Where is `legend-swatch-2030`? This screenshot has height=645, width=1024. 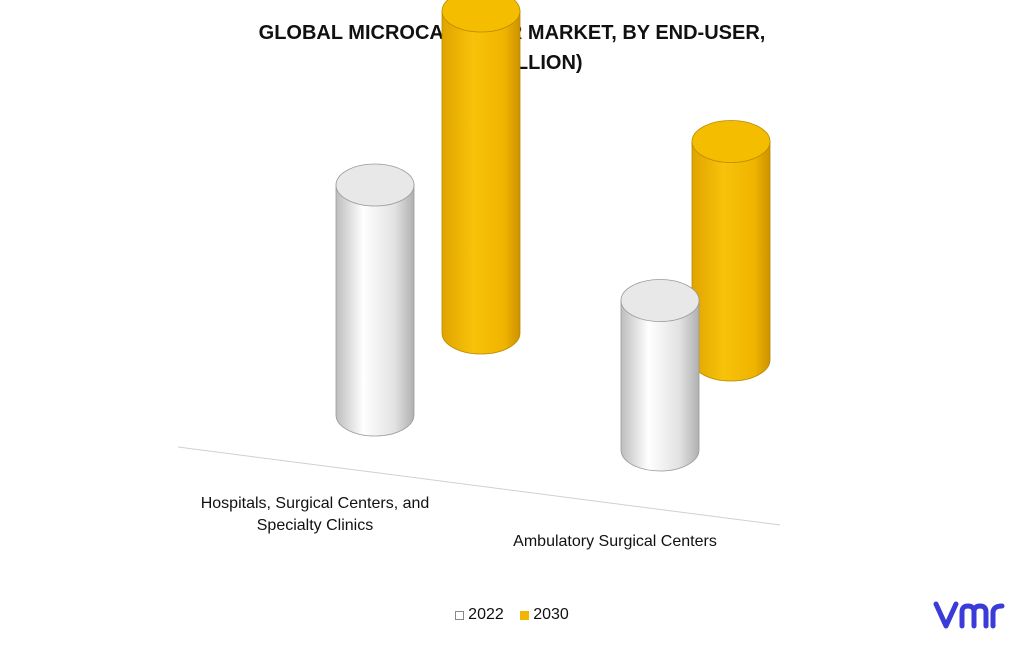 legend-swatch-2030 is located at coordinates (525, 615).